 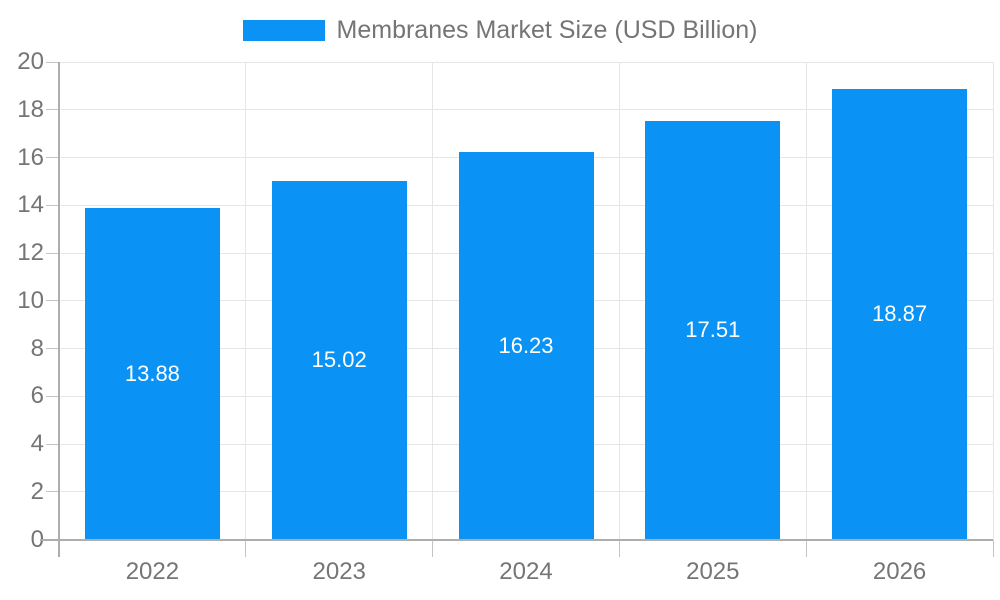 What do you see at coordinates (713, 571) in the screenshot?
I see `x-axis-label-2025: 2025` at bounding box center [713, 571].